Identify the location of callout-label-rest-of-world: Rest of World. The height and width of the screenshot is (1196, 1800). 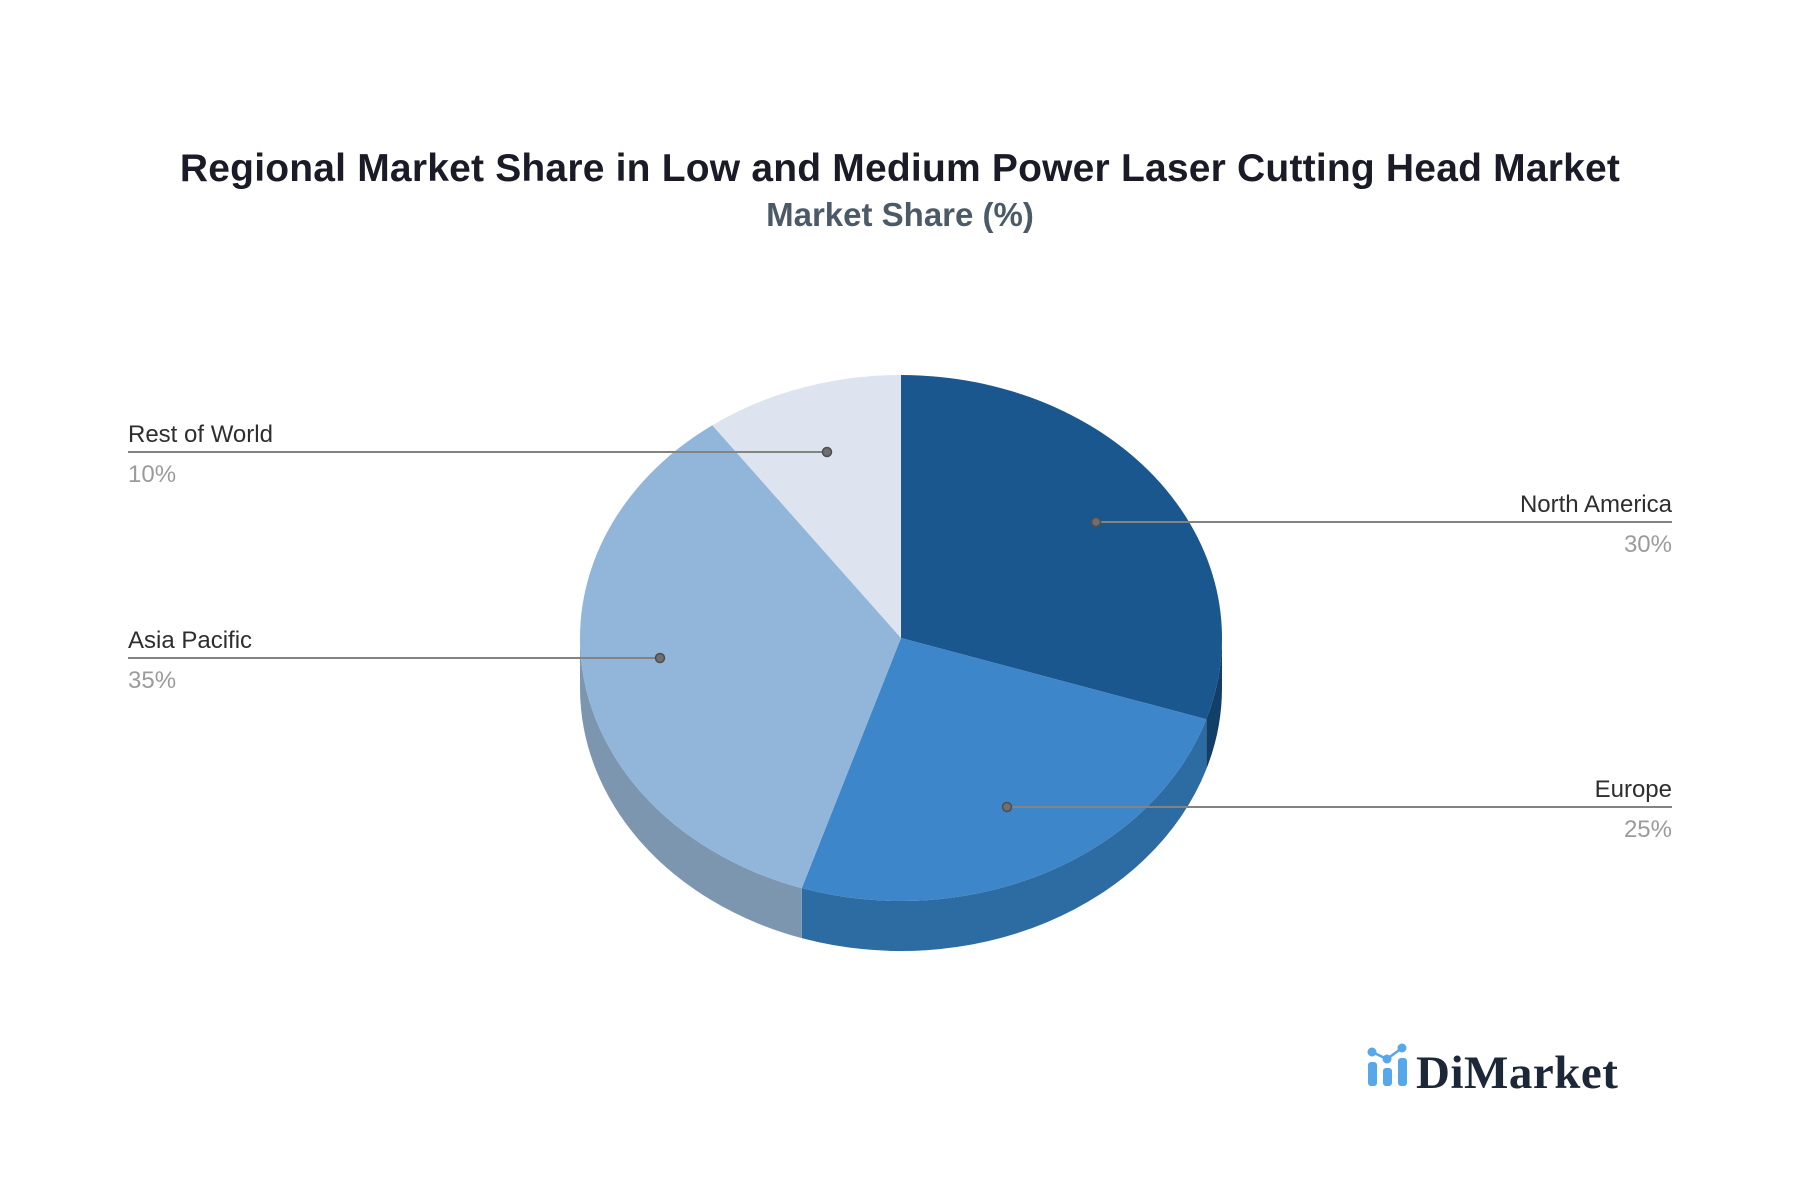
(200, 434).